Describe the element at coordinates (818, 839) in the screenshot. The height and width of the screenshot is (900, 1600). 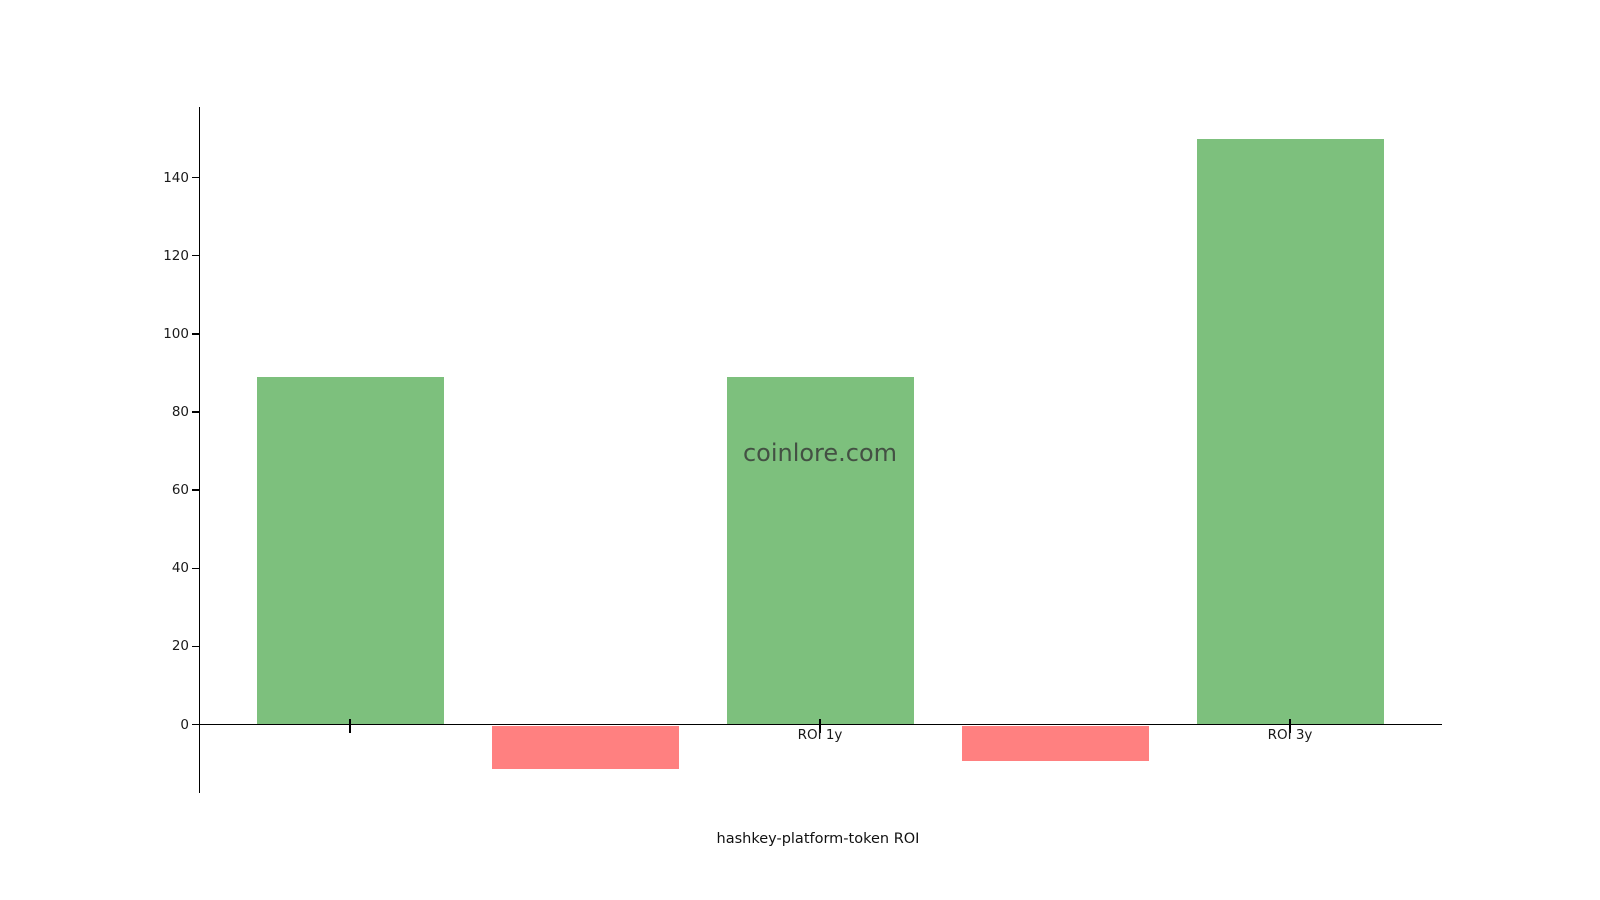
I see `chart-title: hashkey-platform-token ROI` at that location.